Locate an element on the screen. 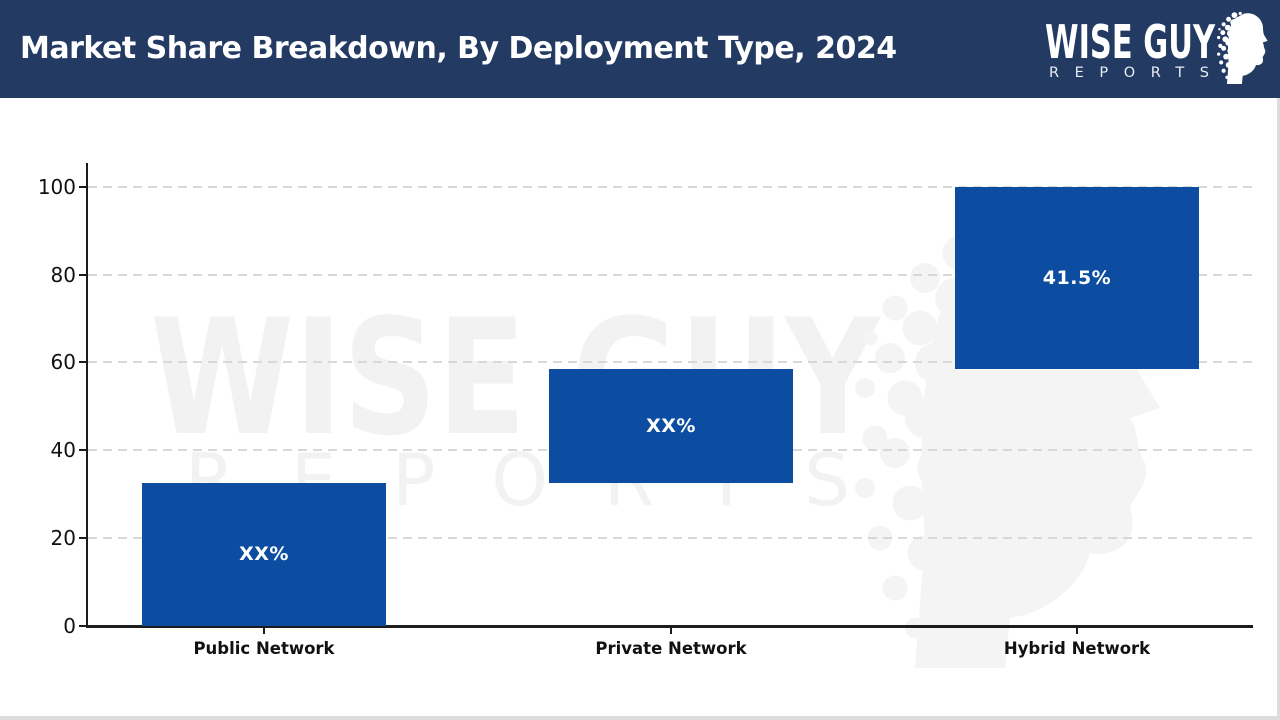 The image size is (1280, 720). x-axis-line is located at coordinates (669, 626).